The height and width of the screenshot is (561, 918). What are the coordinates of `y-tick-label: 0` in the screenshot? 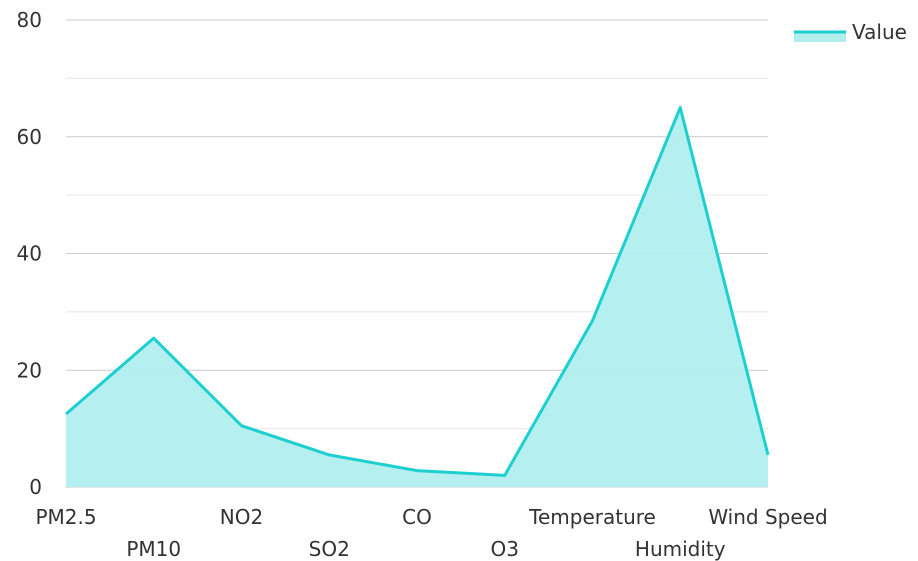 It's located at (35, 487).